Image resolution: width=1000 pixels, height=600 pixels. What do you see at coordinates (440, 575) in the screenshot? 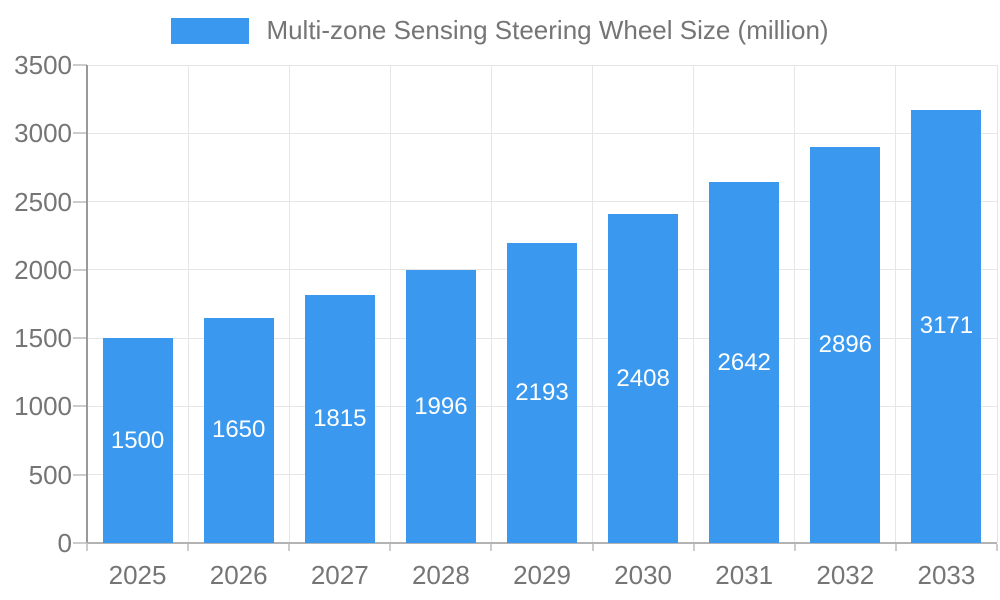
I see `x-axis-tick-label: 2028` at bounding box center [440, 575].